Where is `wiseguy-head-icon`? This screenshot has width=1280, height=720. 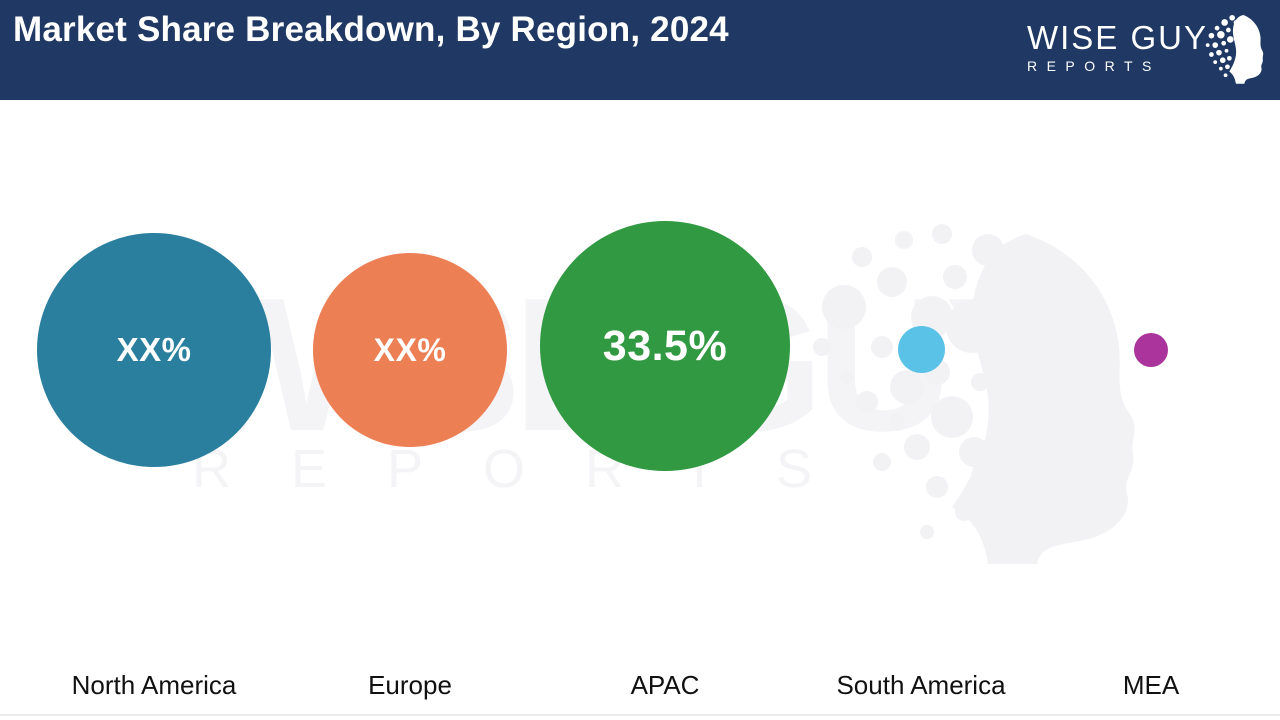
wiseguy-head-icon is located at coordinates (1234, 49).